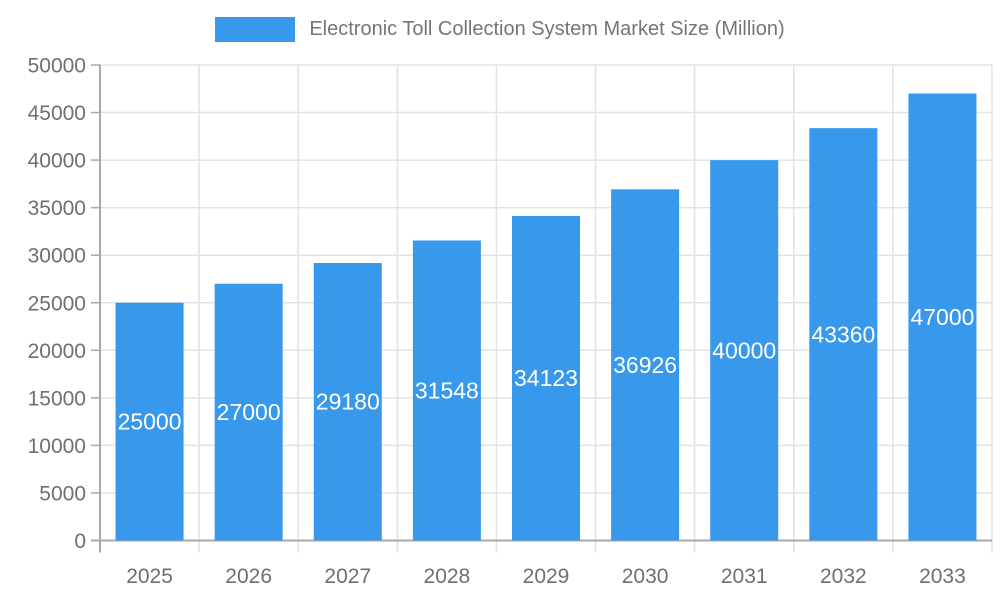 This screenshot has height=600, width=1000. I want to click on x-tick-label: 2027, so click(347, 576).